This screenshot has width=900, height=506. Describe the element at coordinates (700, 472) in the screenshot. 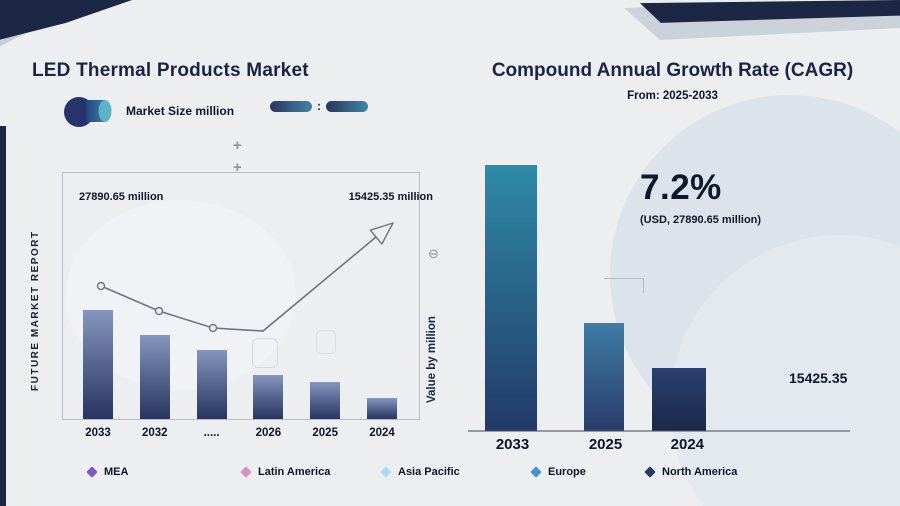

I see `legend-label: North America` at that location.